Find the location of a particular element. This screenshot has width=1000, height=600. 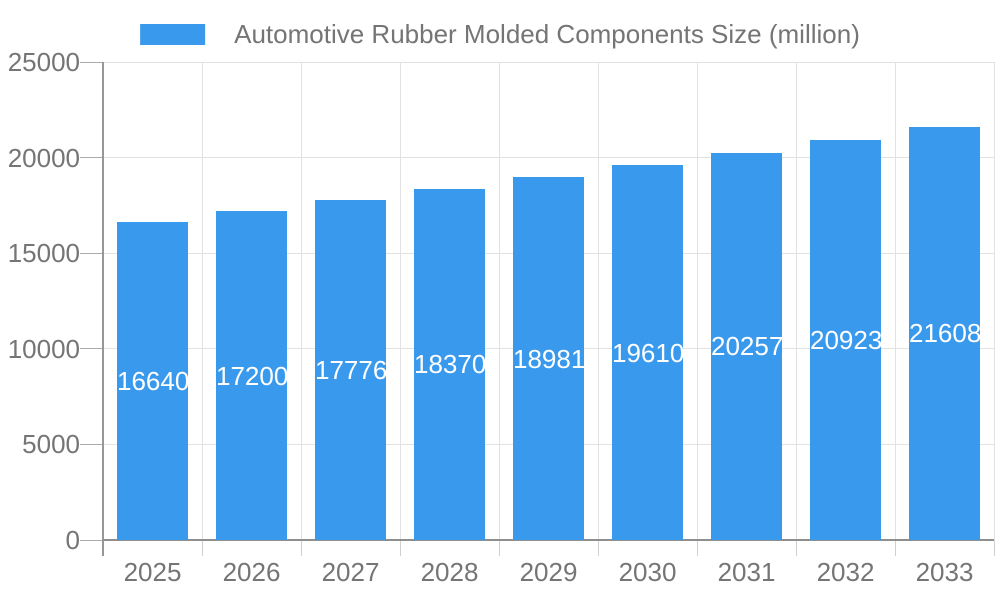

bar: 18981 is located at coordinates (549, 358).